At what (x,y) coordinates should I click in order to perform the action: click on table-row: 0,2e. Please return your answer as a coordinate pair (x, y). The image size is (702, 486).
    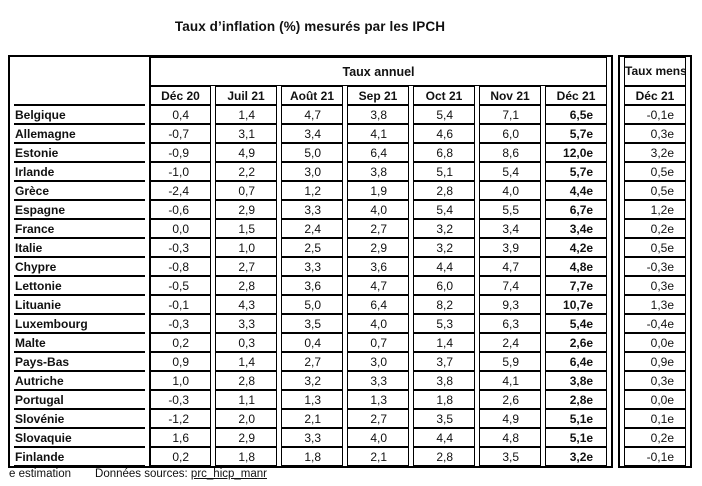
    Looking at the image, I should click on (655, 437).